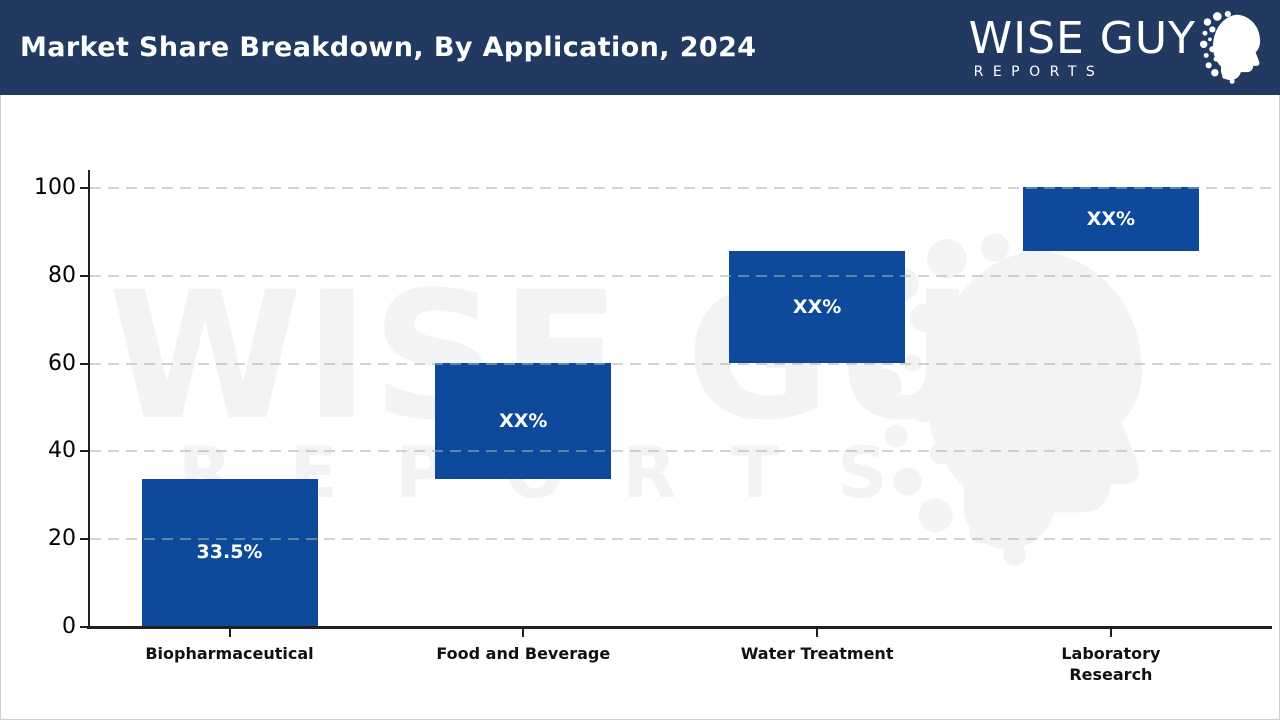 Image resolution: width=1280 pixels, height=720 pixels. Describe the element at coordinates (1230, 47) in the screenshot. I see `wiseguy-head-icon` at that location.